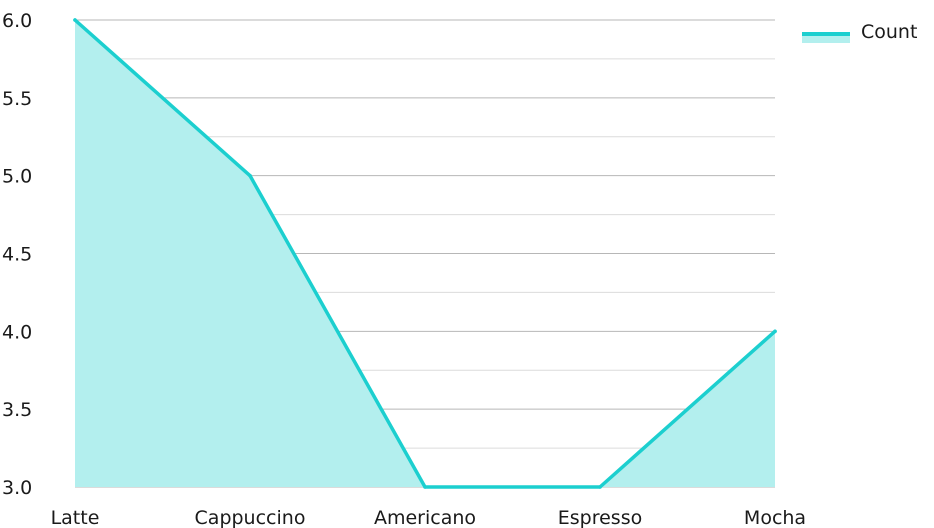  I want to click on x-axis-tick-labels: Latte Cappuccino Americano Espresso Mocha, so click(428, 517).